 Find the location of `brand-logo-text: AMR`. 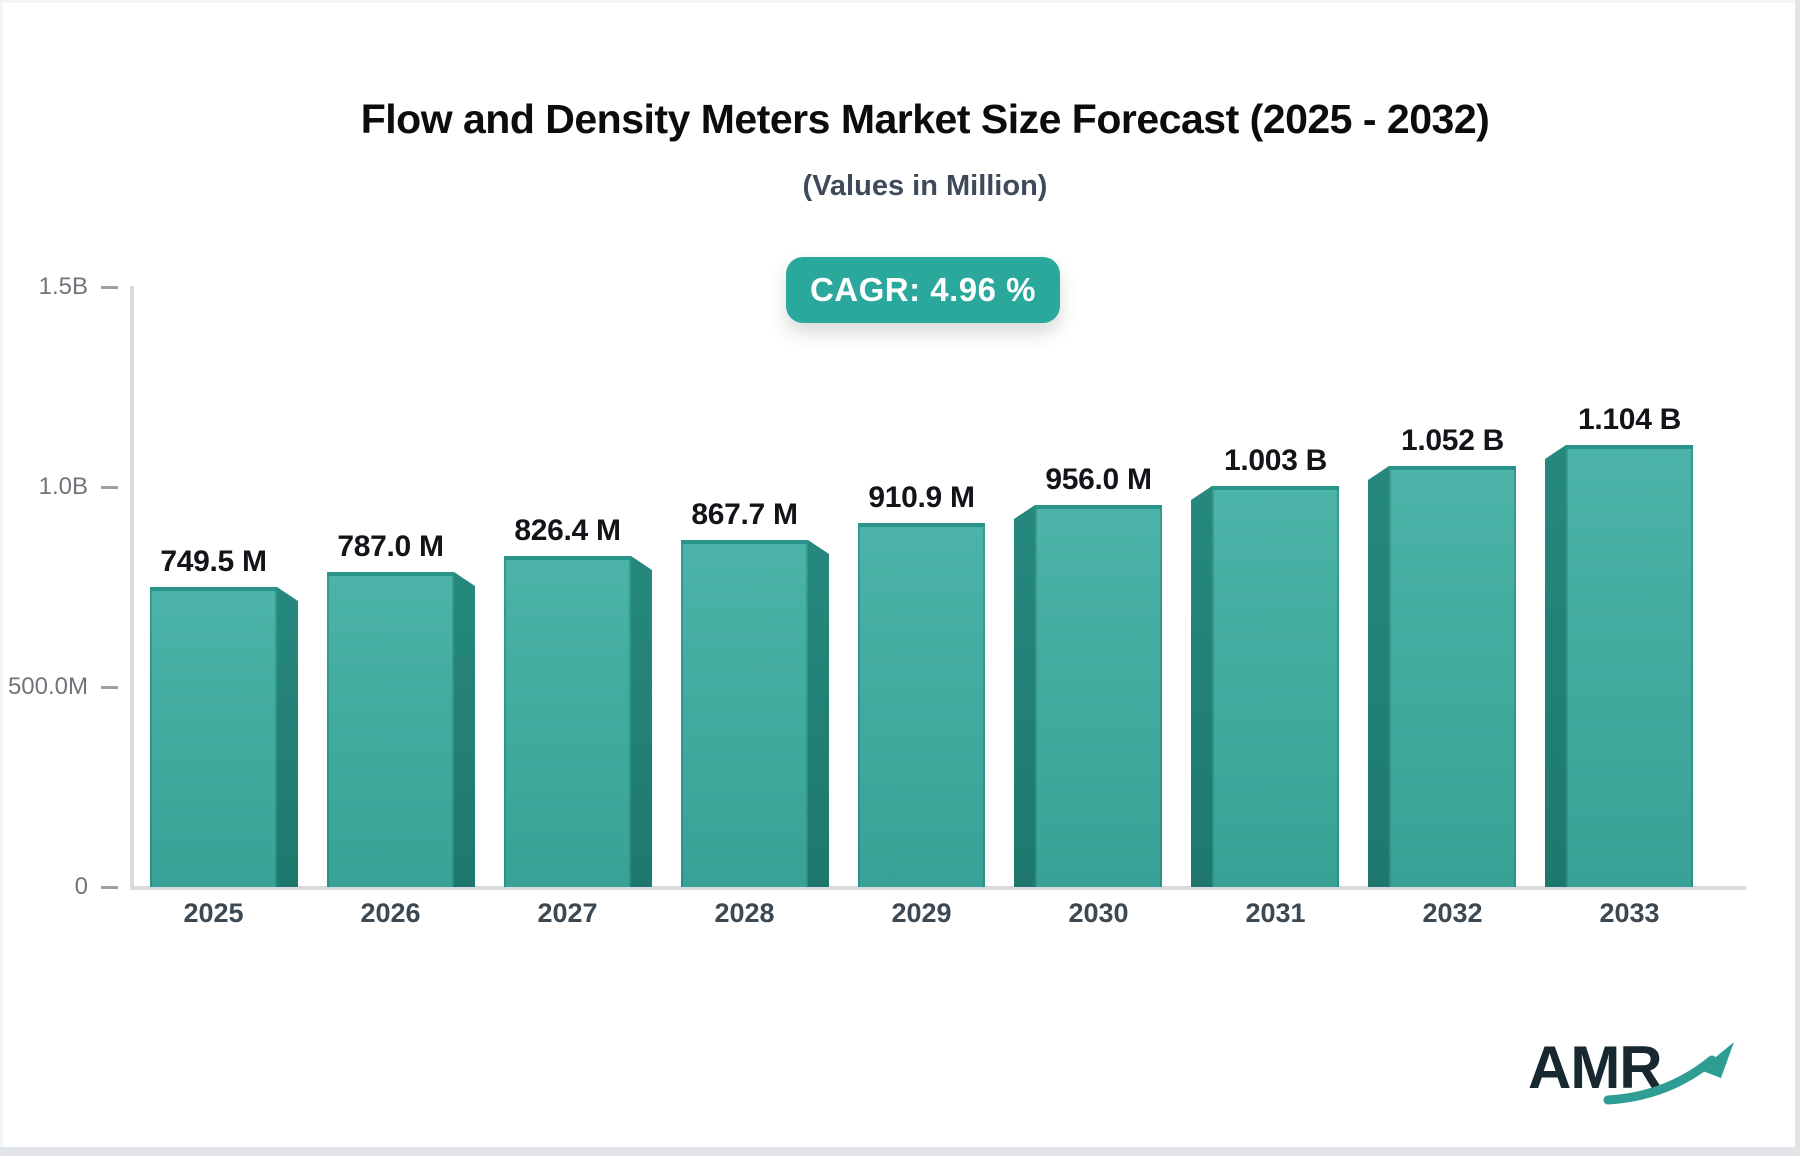

brand-logo-text: AMR is located at coordinates (1595, 1067).